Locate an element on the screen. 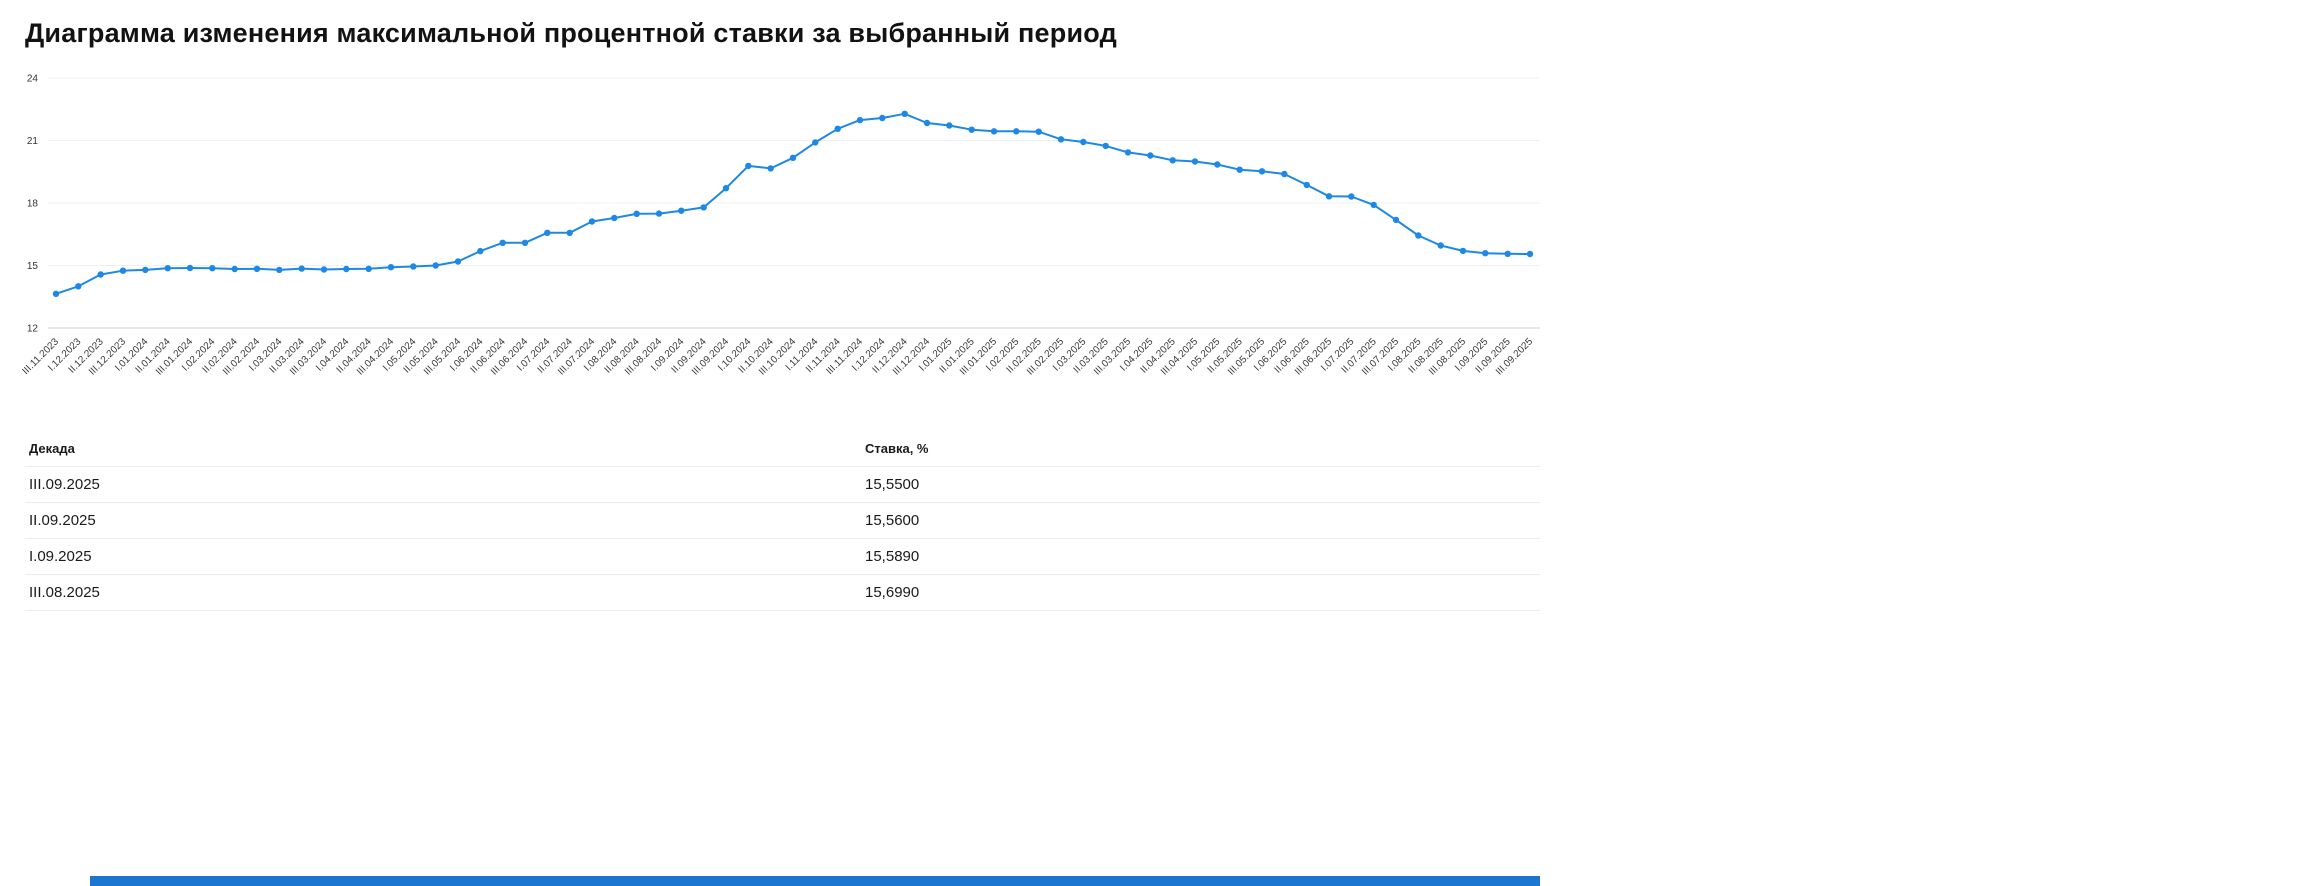 The height and width of the screenshot is (886, 2306). cropped-bottom-highlight is located at coordinates (815, 881).